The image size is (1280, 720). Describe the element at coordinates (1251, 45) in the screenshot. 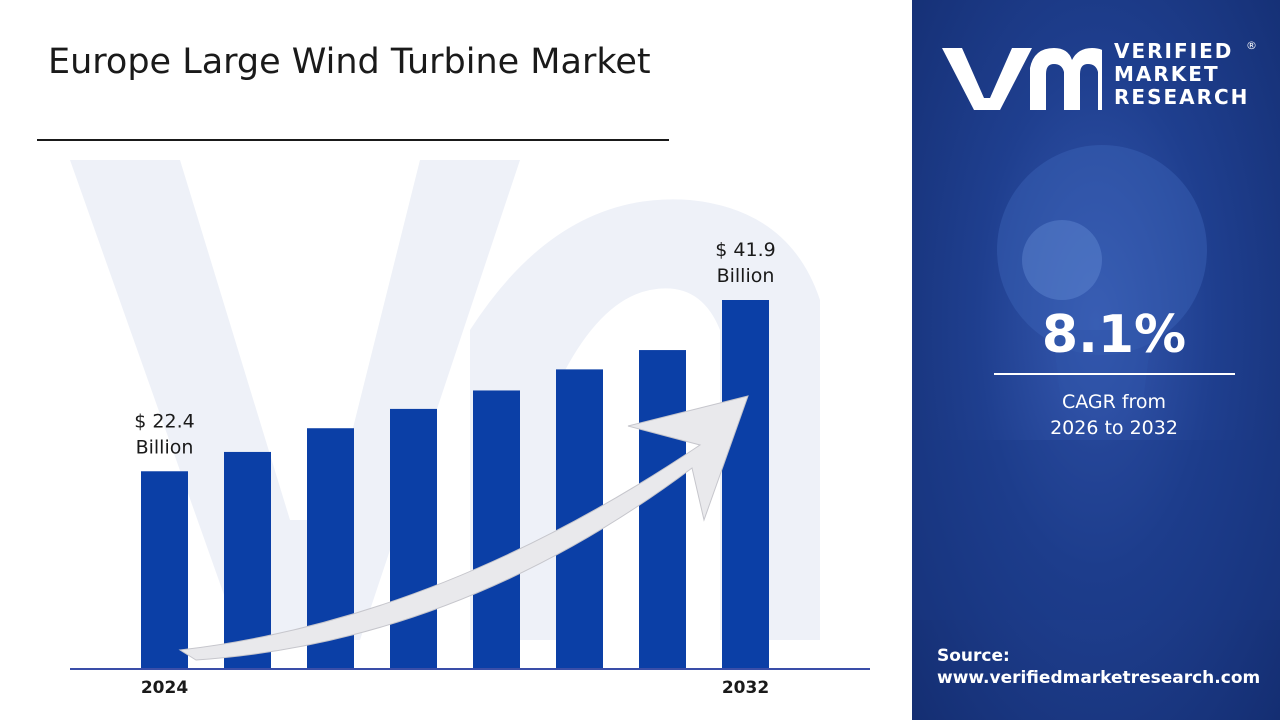

I see `registered-mark: ®` at that location.